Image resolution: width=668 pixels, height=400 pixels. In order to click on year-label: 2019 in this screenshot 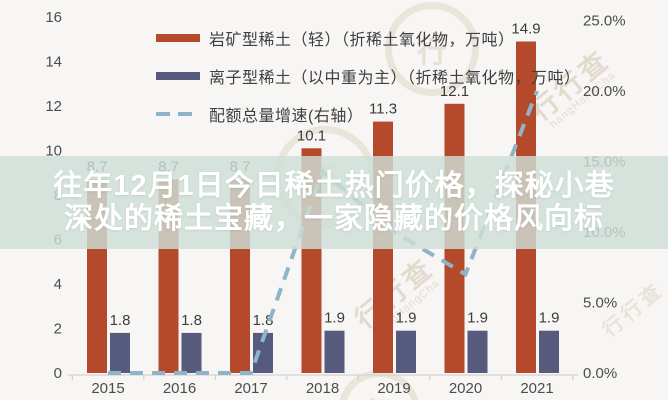, I will do `click(393, 388)`.